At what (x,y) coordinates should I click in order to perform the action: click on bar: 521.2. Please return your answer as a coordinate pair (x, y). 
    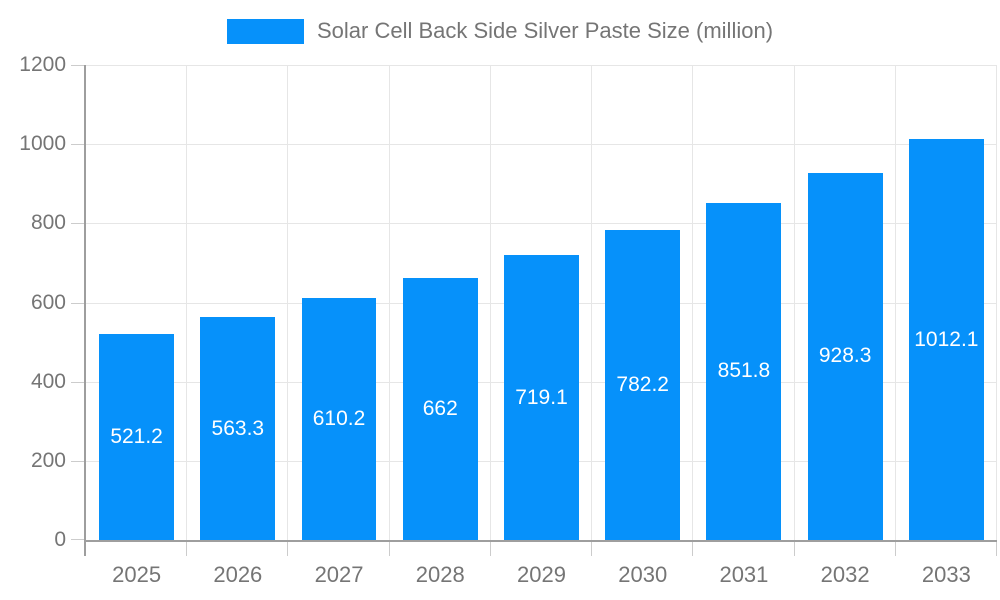
    Looking at the image, I should click on (137, 436).